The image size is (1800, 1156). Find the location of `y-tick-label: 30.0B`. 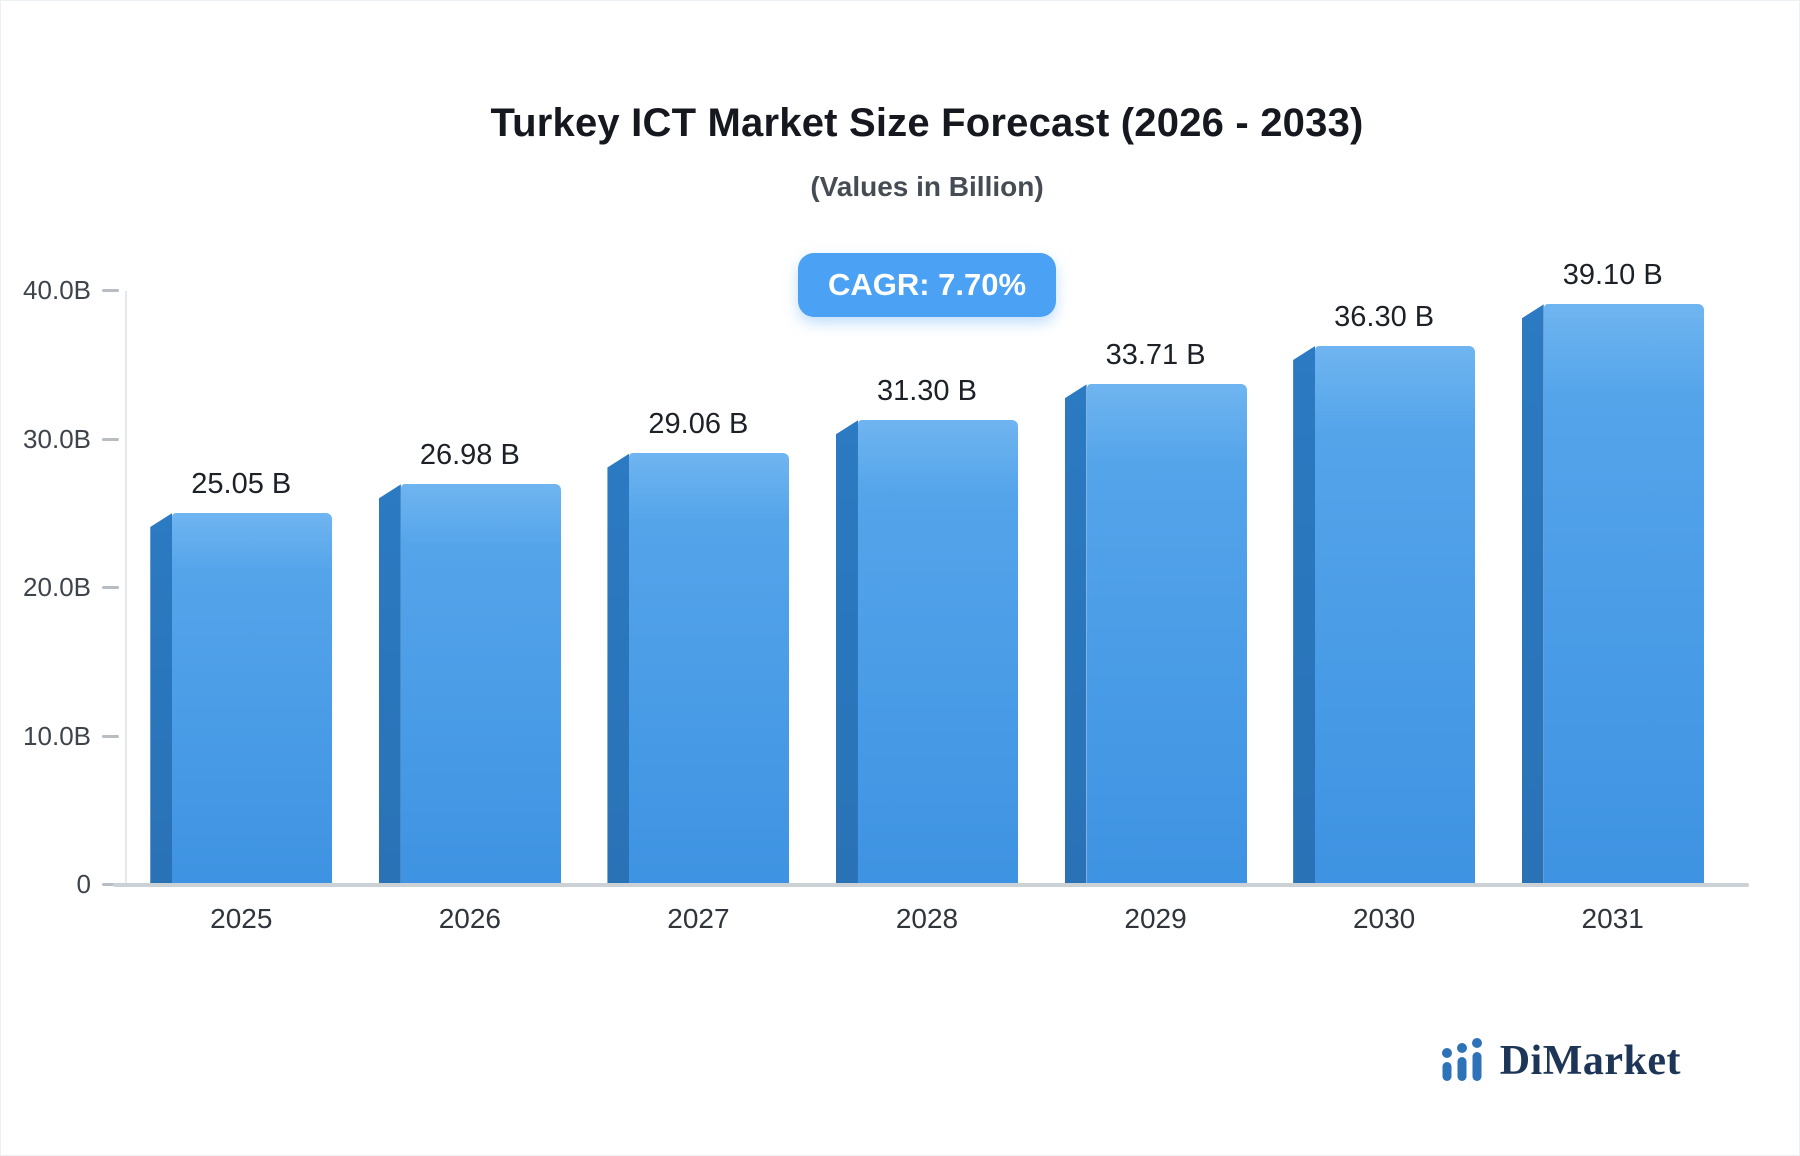

y-tick-label: 30.0B is located at coordinates (57, 438).